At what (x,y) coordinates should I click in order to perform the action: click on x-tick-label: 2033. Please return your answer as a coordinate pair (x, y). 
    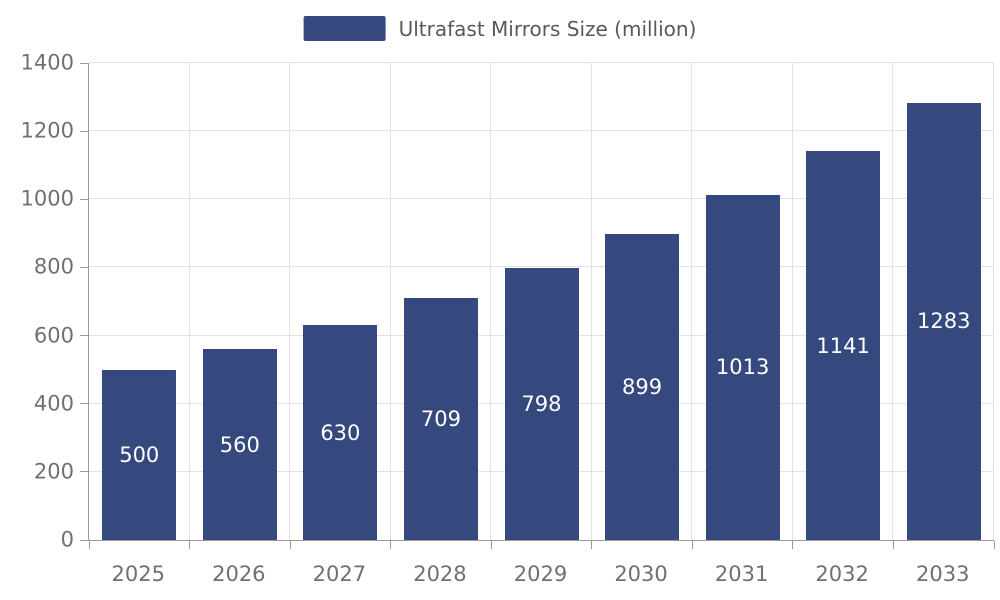
    Looking at the image, I should click on (942, 574).